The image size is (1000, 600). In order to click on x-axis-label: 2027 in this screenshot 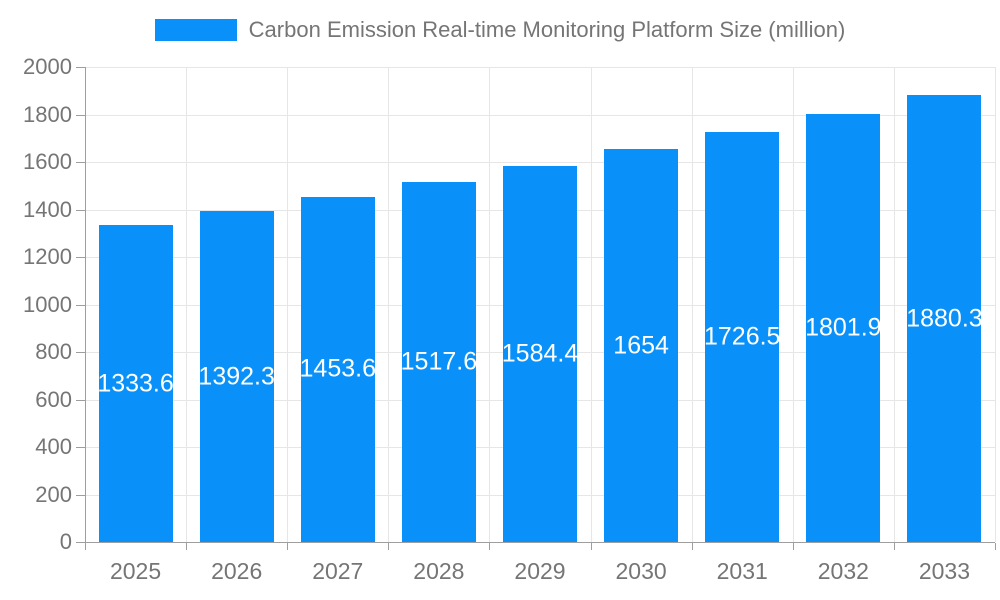, I will do `click(338, 571)`.